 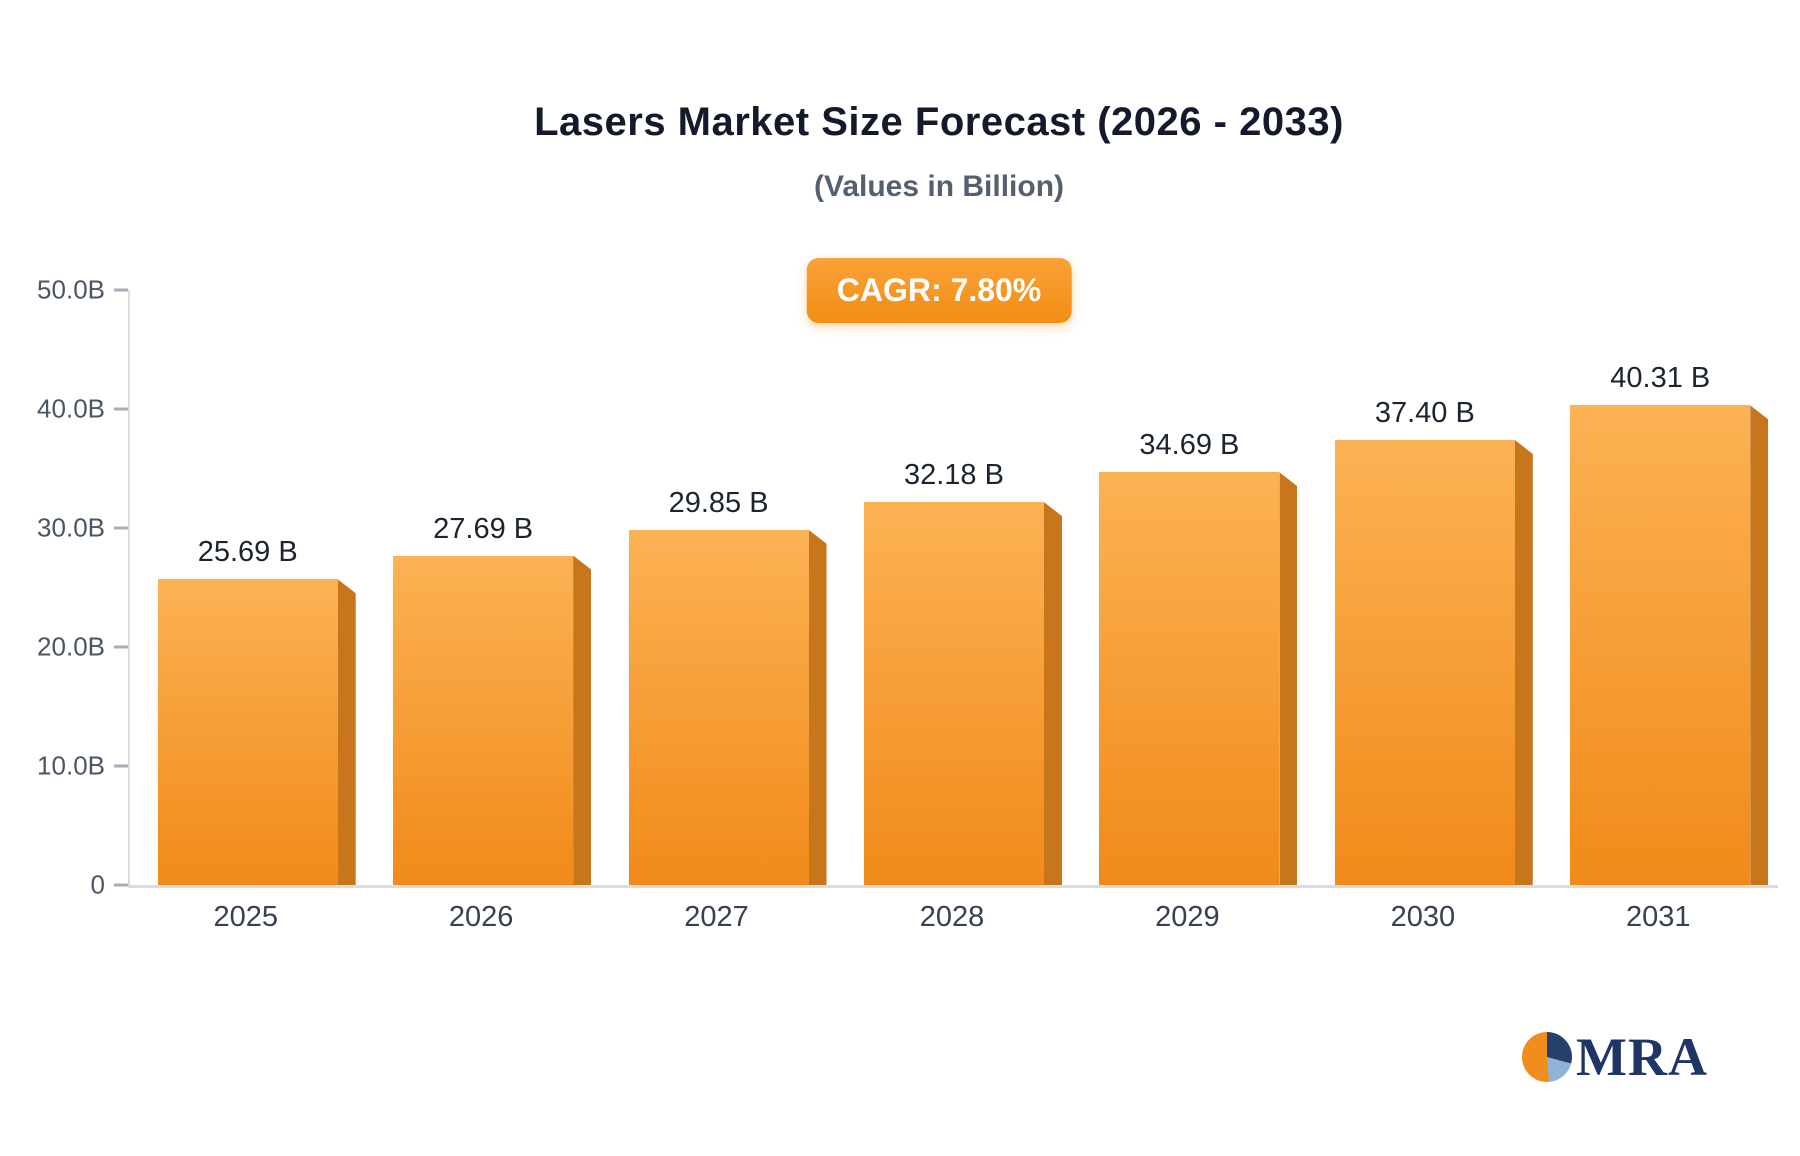 I want to click on bar-group: 27.69 B, so click(x=482, y=587).